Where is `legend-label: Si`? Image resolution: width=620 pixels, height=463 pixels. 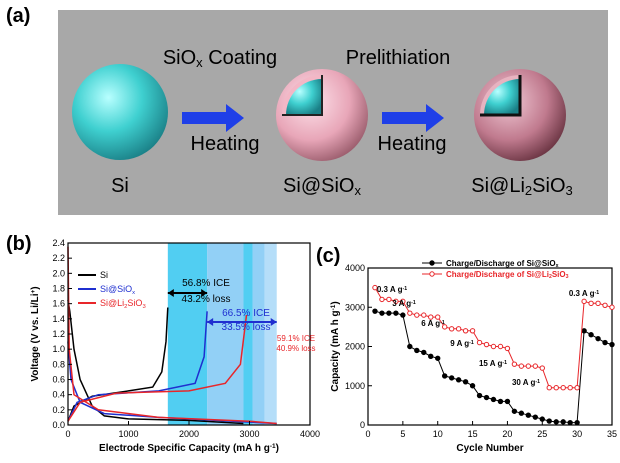
legend-label: Si is located at coordinates (104, 275).